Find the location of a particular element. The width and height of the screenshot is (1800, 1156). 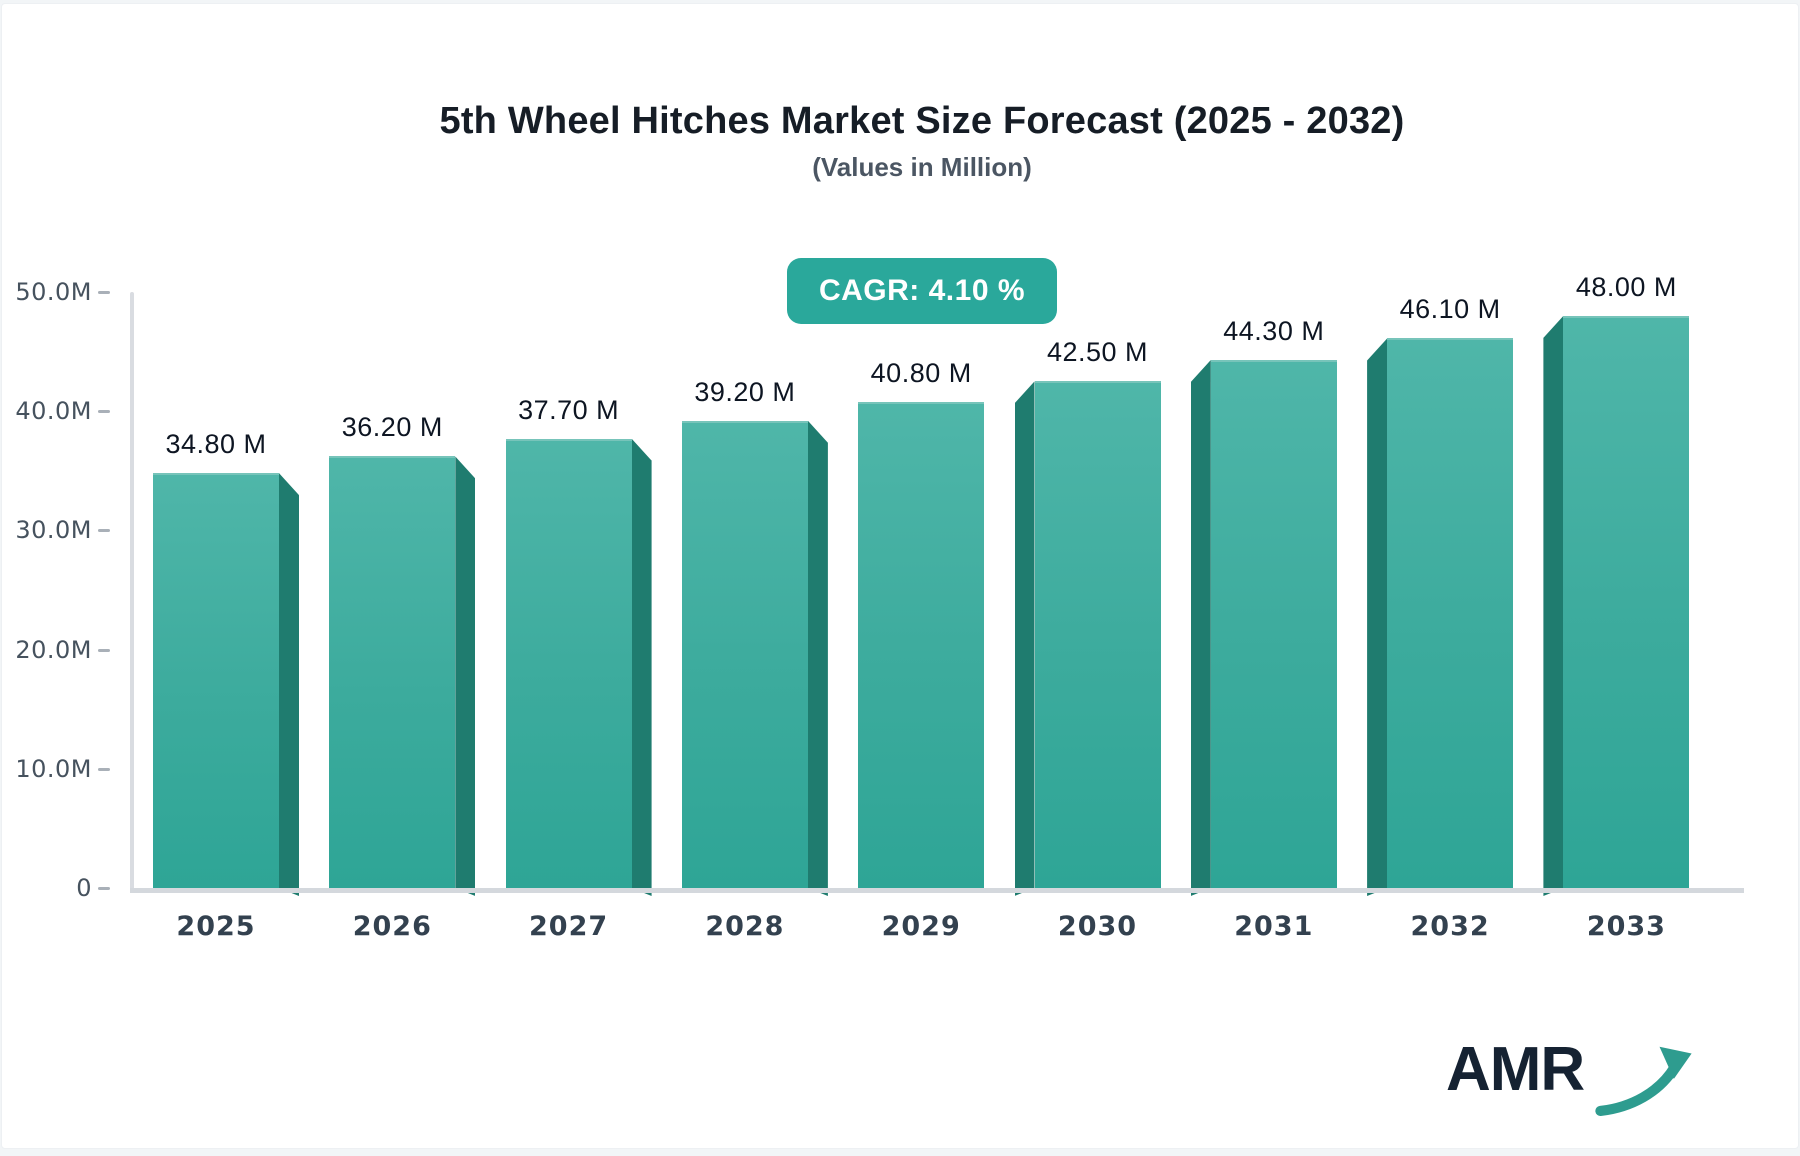

x-axis-label-2032: 2032 is located at coordinates (1450, 926).